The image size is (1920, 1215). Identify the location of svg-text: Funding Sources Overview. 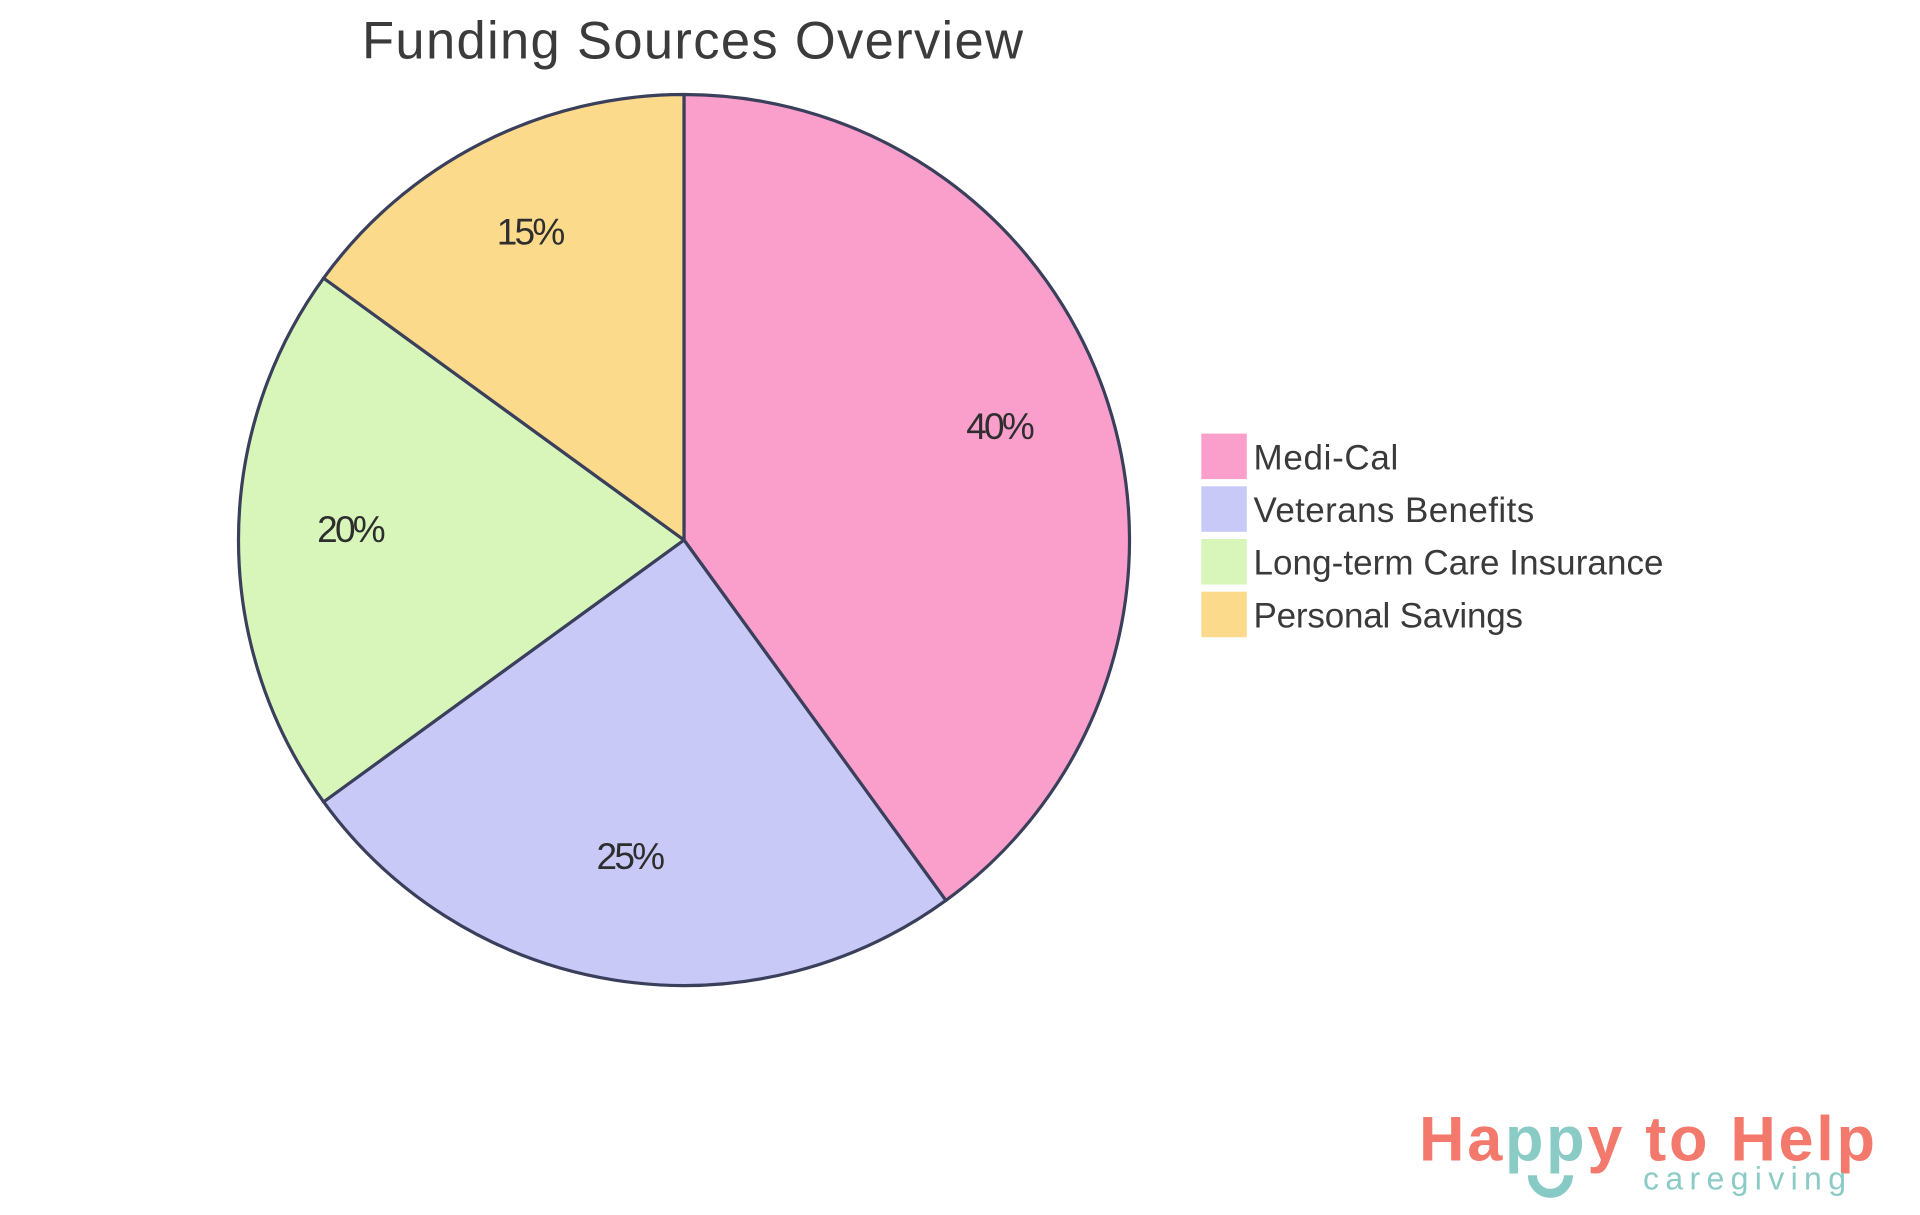
(693, 40).